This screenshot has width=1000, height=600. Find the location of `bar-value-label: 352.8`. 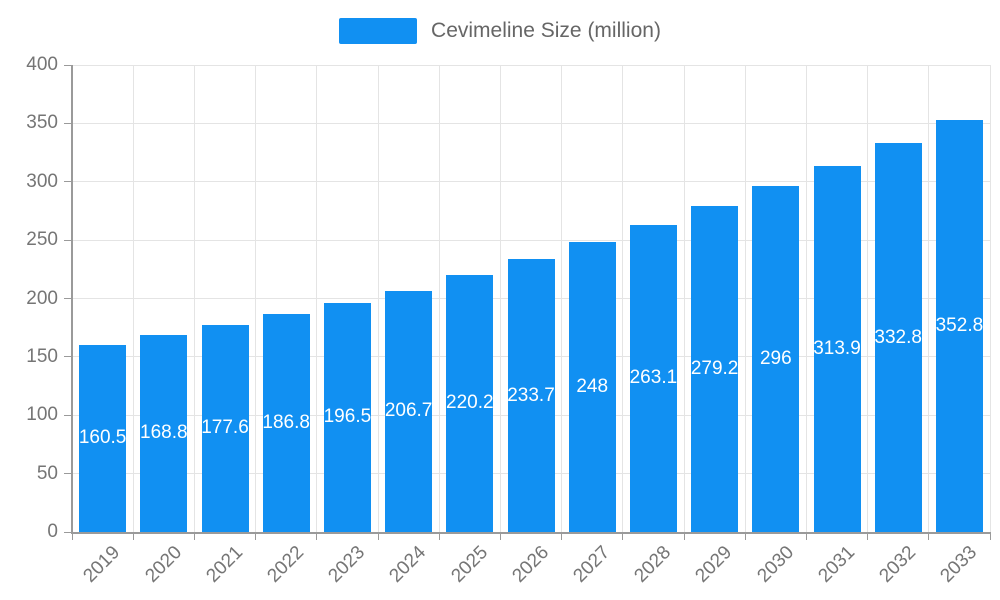

bar-value-label: 352.8 is located at coordinates (959, 326).